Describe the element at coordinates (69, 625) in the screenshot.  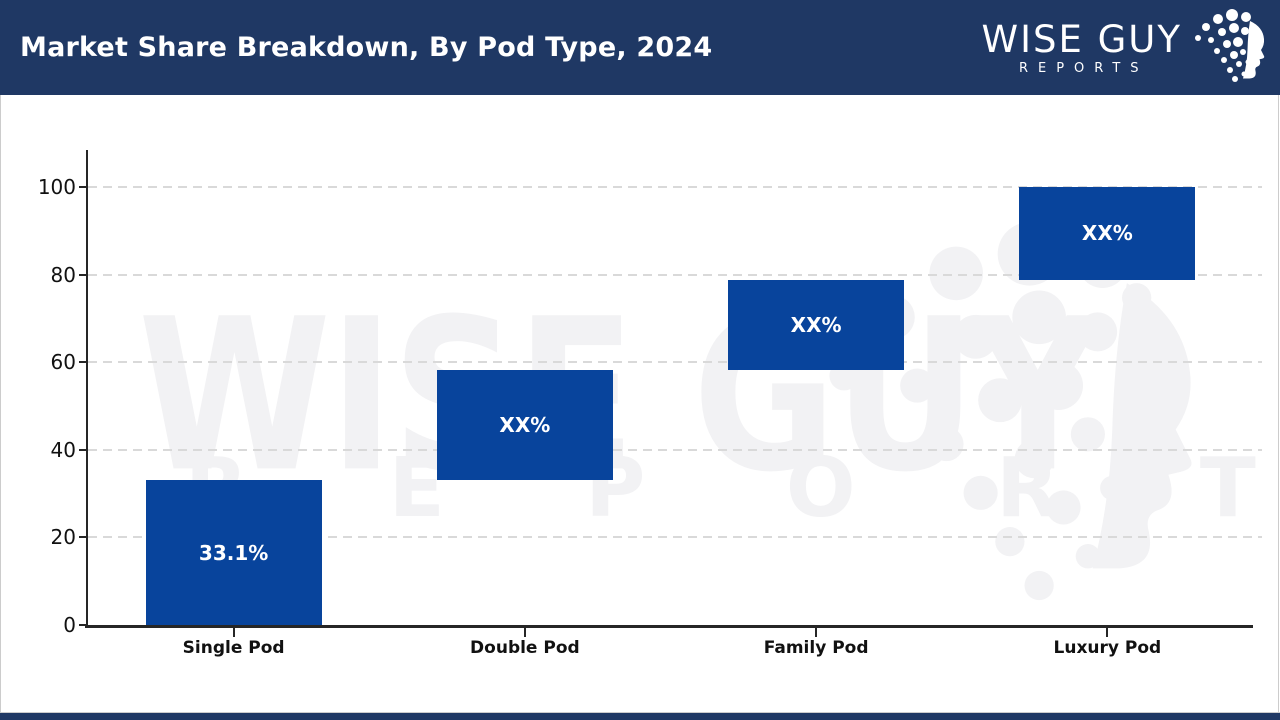
I see `y-tick-label-0: 0` at that location.